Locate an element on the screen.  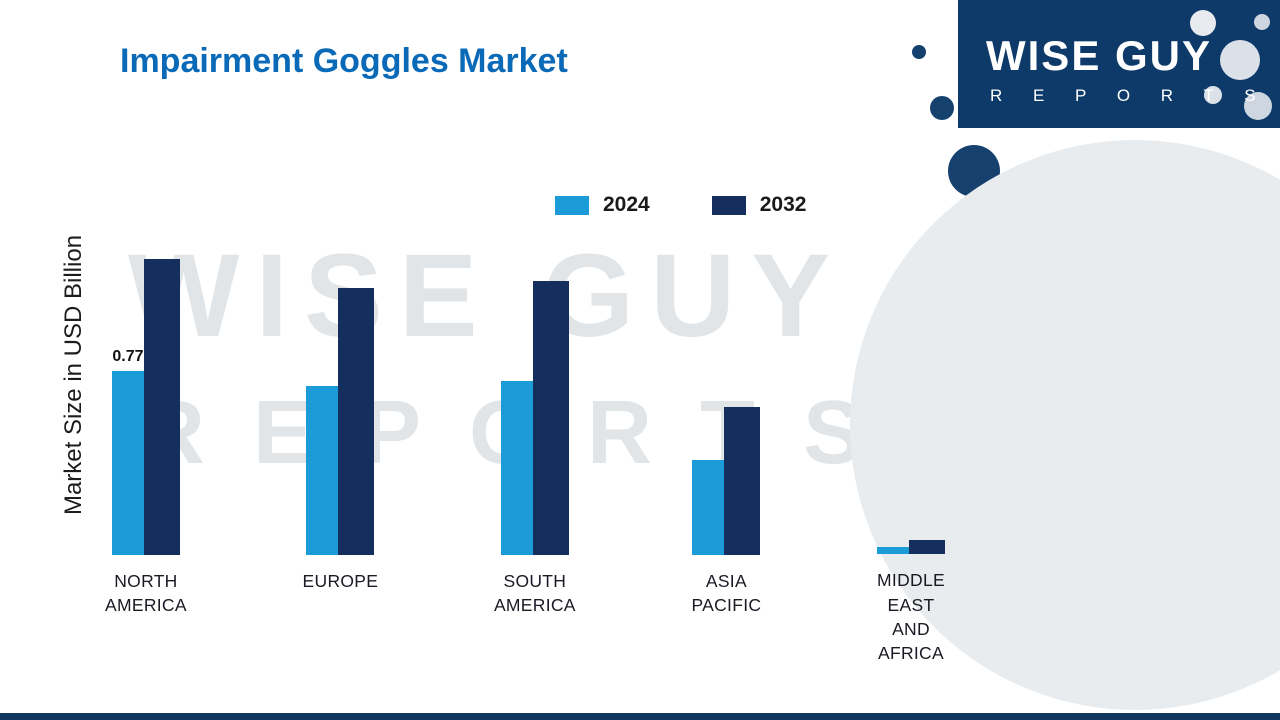
legend-label: 2024 is located at coordinates (626, 204).